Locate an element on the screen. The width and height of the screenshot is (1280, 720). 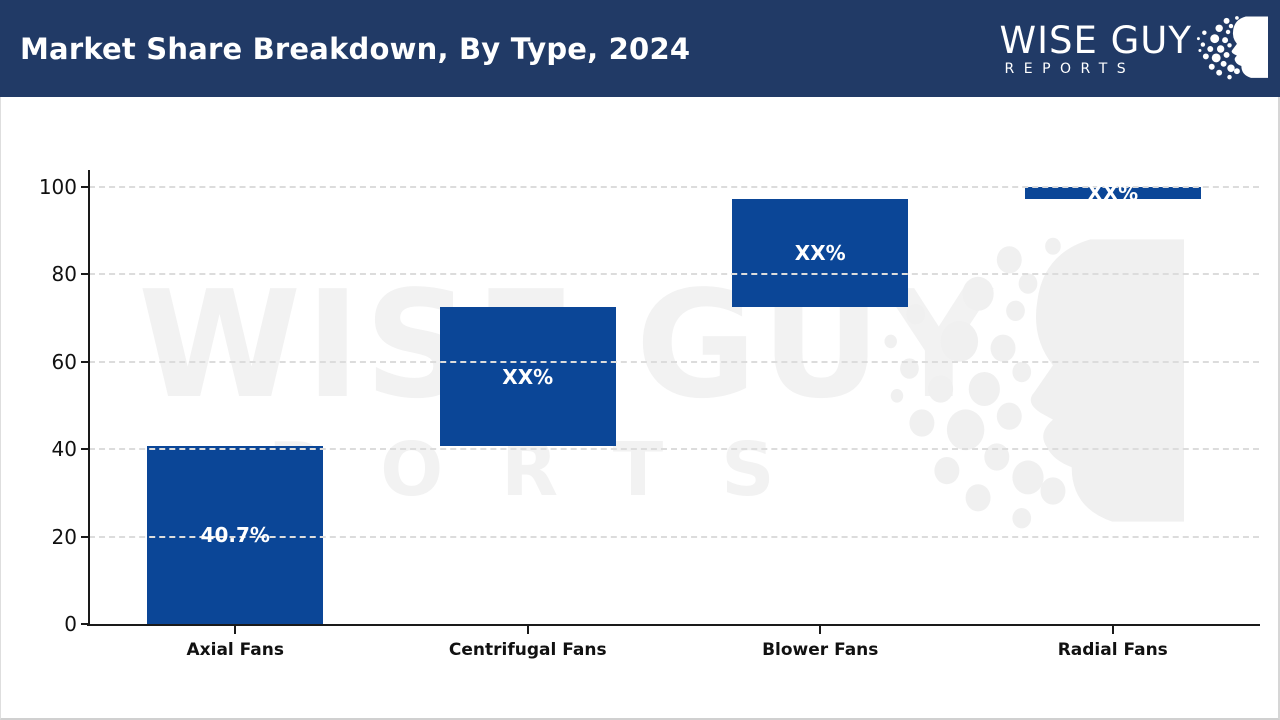
x-tick-label: Axial Fans is located at coordinates (235, 650).